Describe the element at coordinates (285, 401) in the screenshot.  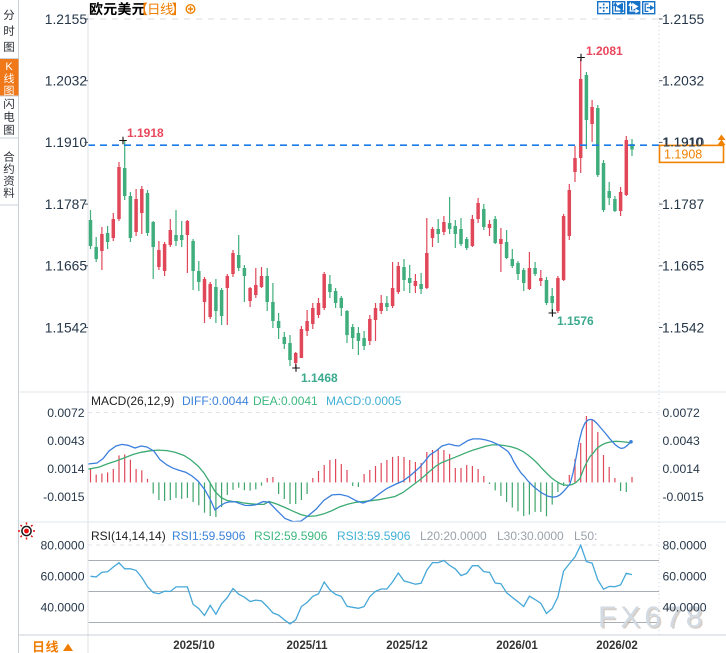
I see `svg-text: DEA:0.0041` at that location.